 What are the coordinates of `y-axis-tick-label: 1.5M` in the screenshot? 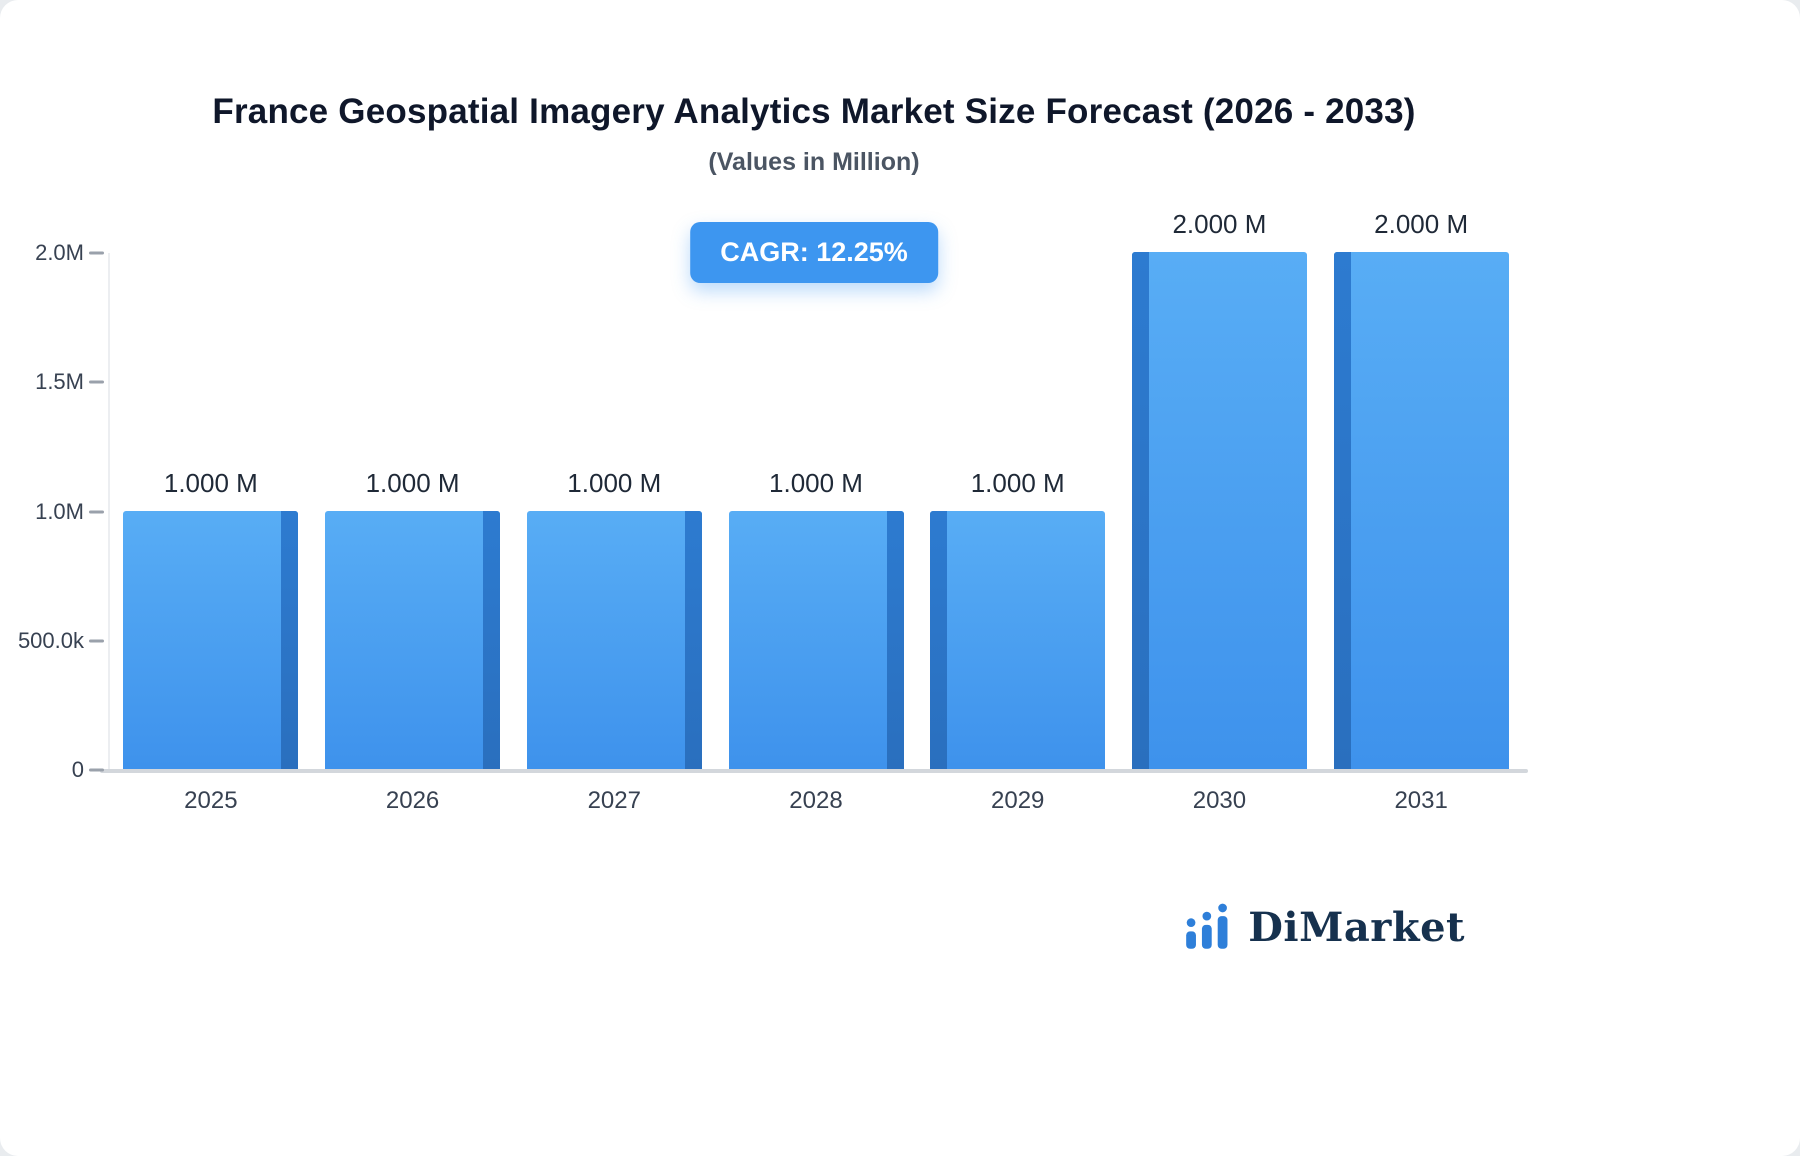 It's located at (59, 382).